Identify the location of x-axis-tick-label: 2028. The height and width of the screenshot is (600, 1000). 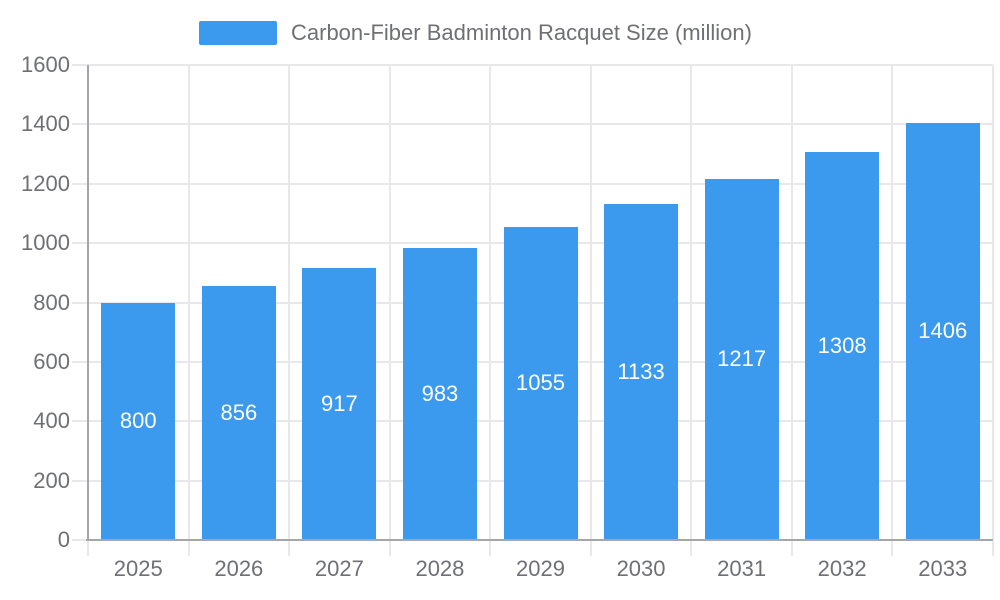
(440, 568).